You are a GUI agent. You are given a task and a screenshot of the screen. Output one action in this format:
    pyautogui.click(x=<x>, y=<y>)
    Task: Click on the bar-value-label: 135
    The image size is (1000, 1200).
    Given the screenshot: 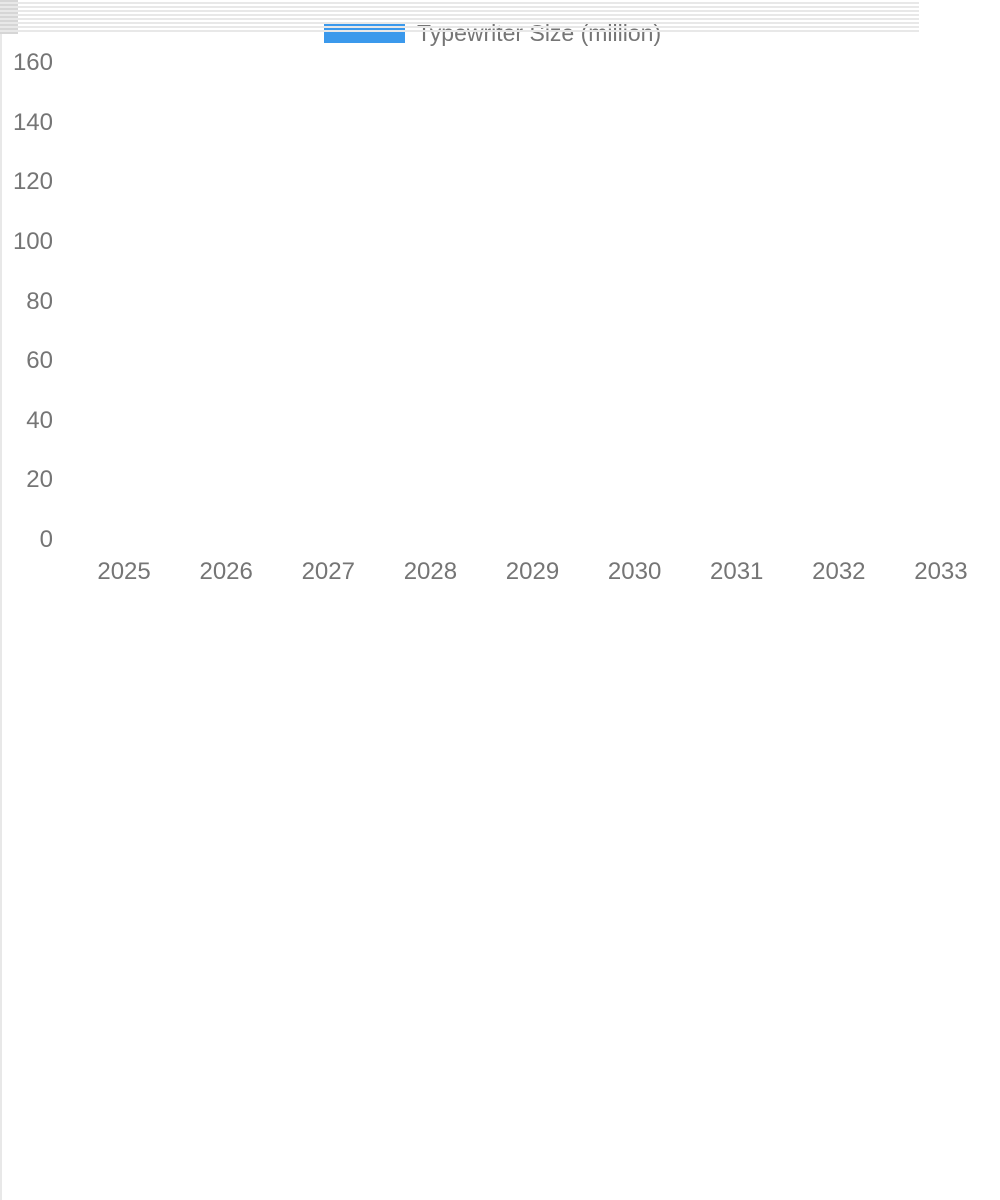 What is the action you would take?
    pyautogui.click(x=430, y=338)
    